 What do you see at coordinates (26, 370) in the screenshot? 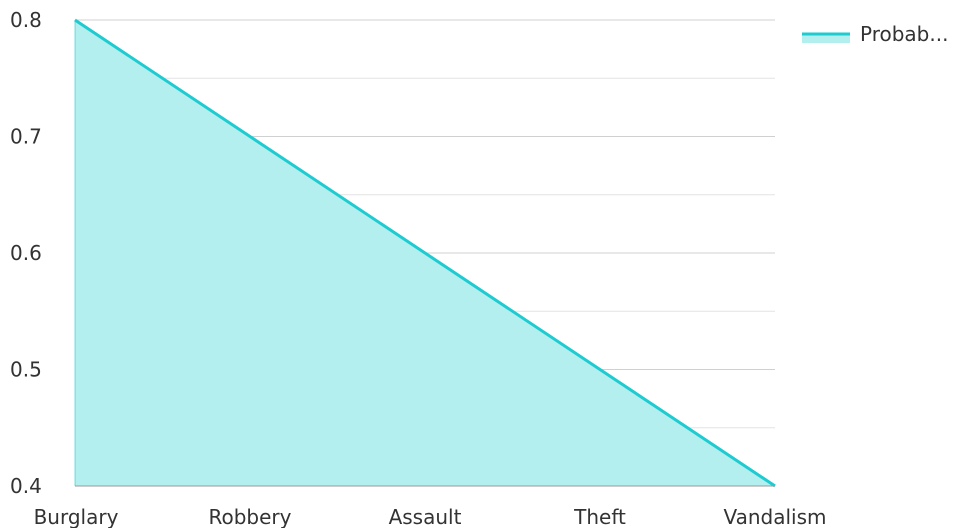
I see `y-tick-label: 0.5` at bounding box center [26, 370].